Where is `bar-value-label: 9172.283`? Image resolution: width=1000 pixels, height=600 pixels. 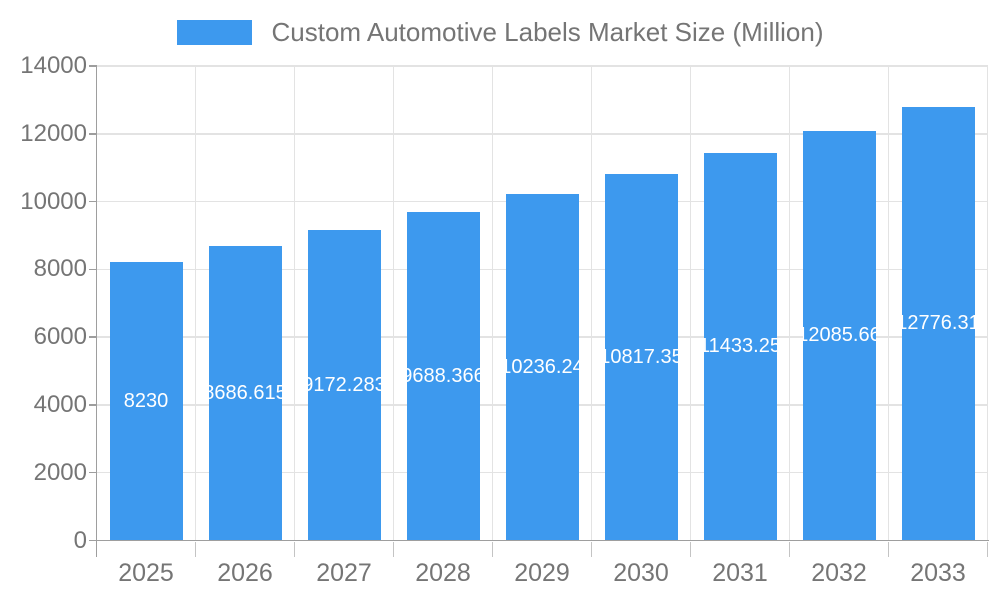
bar-value-label: 9172.283 is located at coordinates (344, 384).